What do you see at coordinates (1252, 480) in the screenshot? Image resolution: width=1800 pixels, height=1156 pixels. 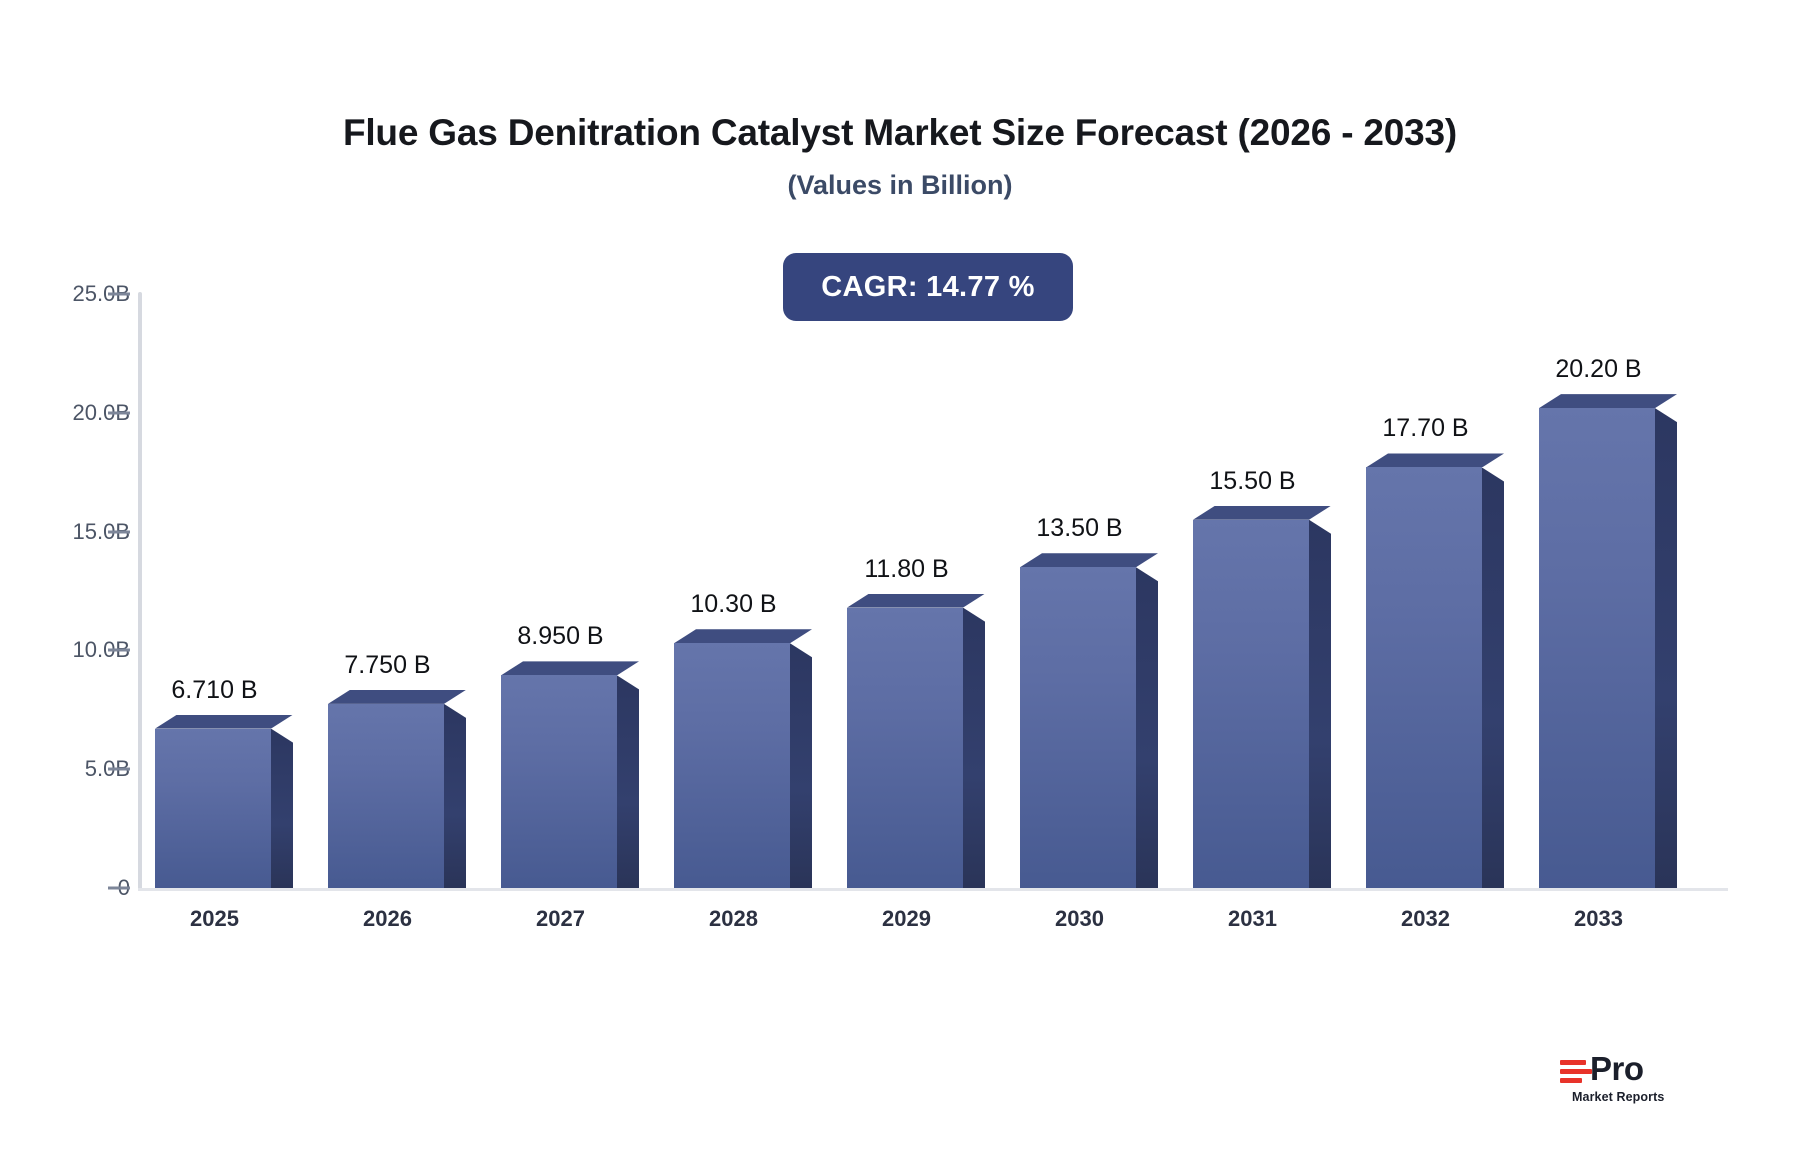 I see `bar-value-label: 15.50 B` at bounding box center [1252, 480].